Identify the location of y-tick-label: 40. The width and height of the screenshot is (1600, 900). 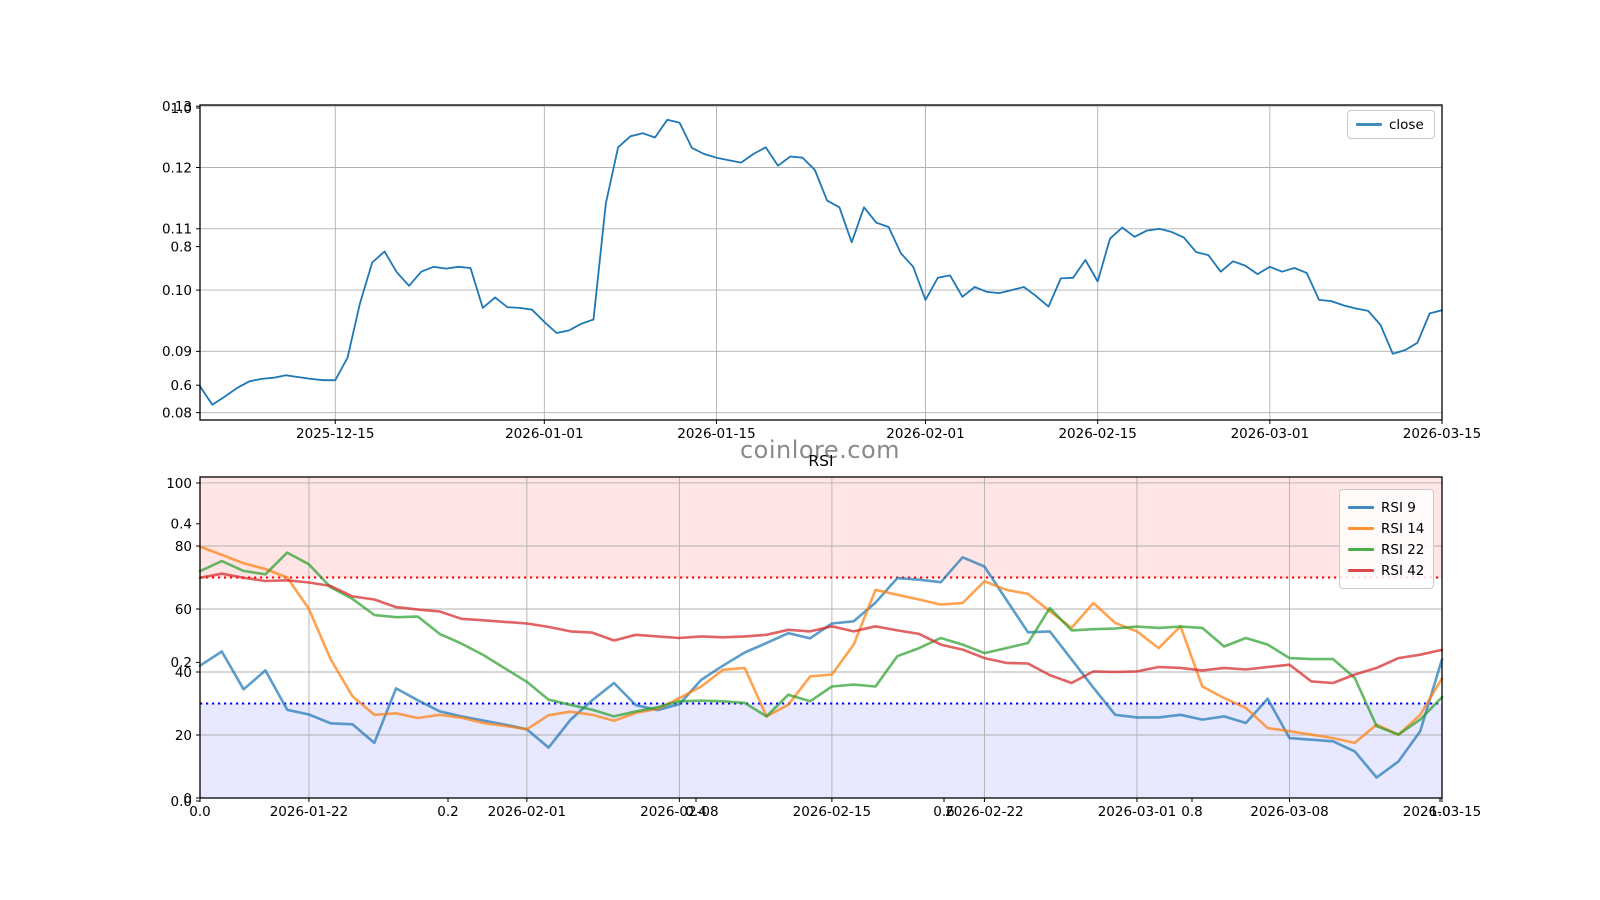
(183, 673).